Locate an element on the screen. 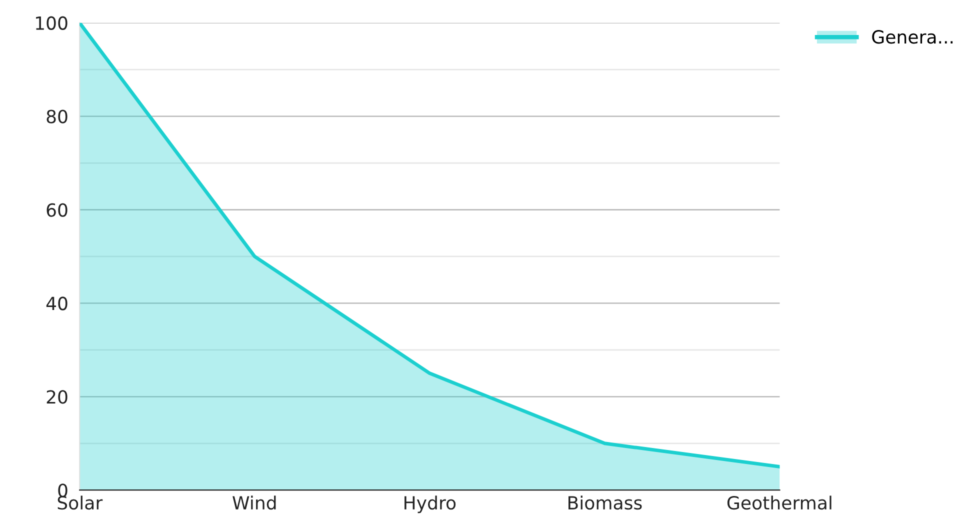 The image size is (971, 531). y-tick-label: 100 is located at coordinates (52, 23).